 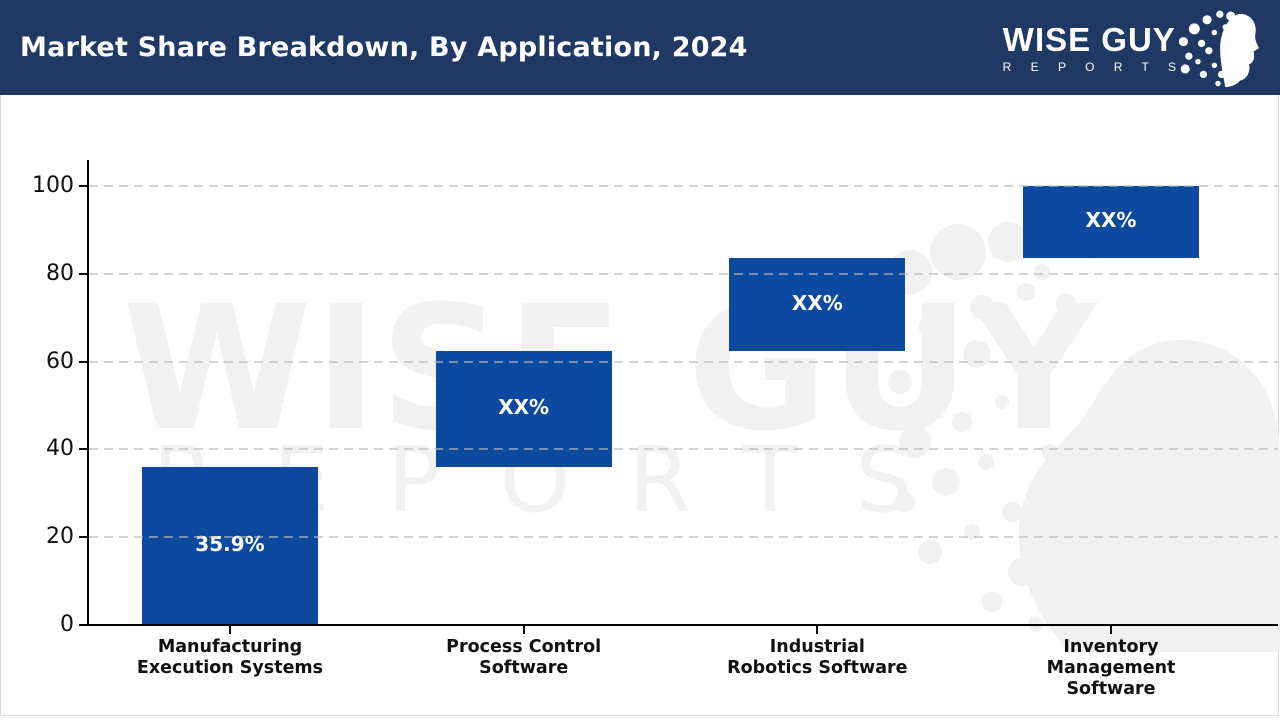 What do you see at coordinates (1111, 647) in the screenshot?
I see `x-category-line: Inventory` at bounding box center [1111, 647].